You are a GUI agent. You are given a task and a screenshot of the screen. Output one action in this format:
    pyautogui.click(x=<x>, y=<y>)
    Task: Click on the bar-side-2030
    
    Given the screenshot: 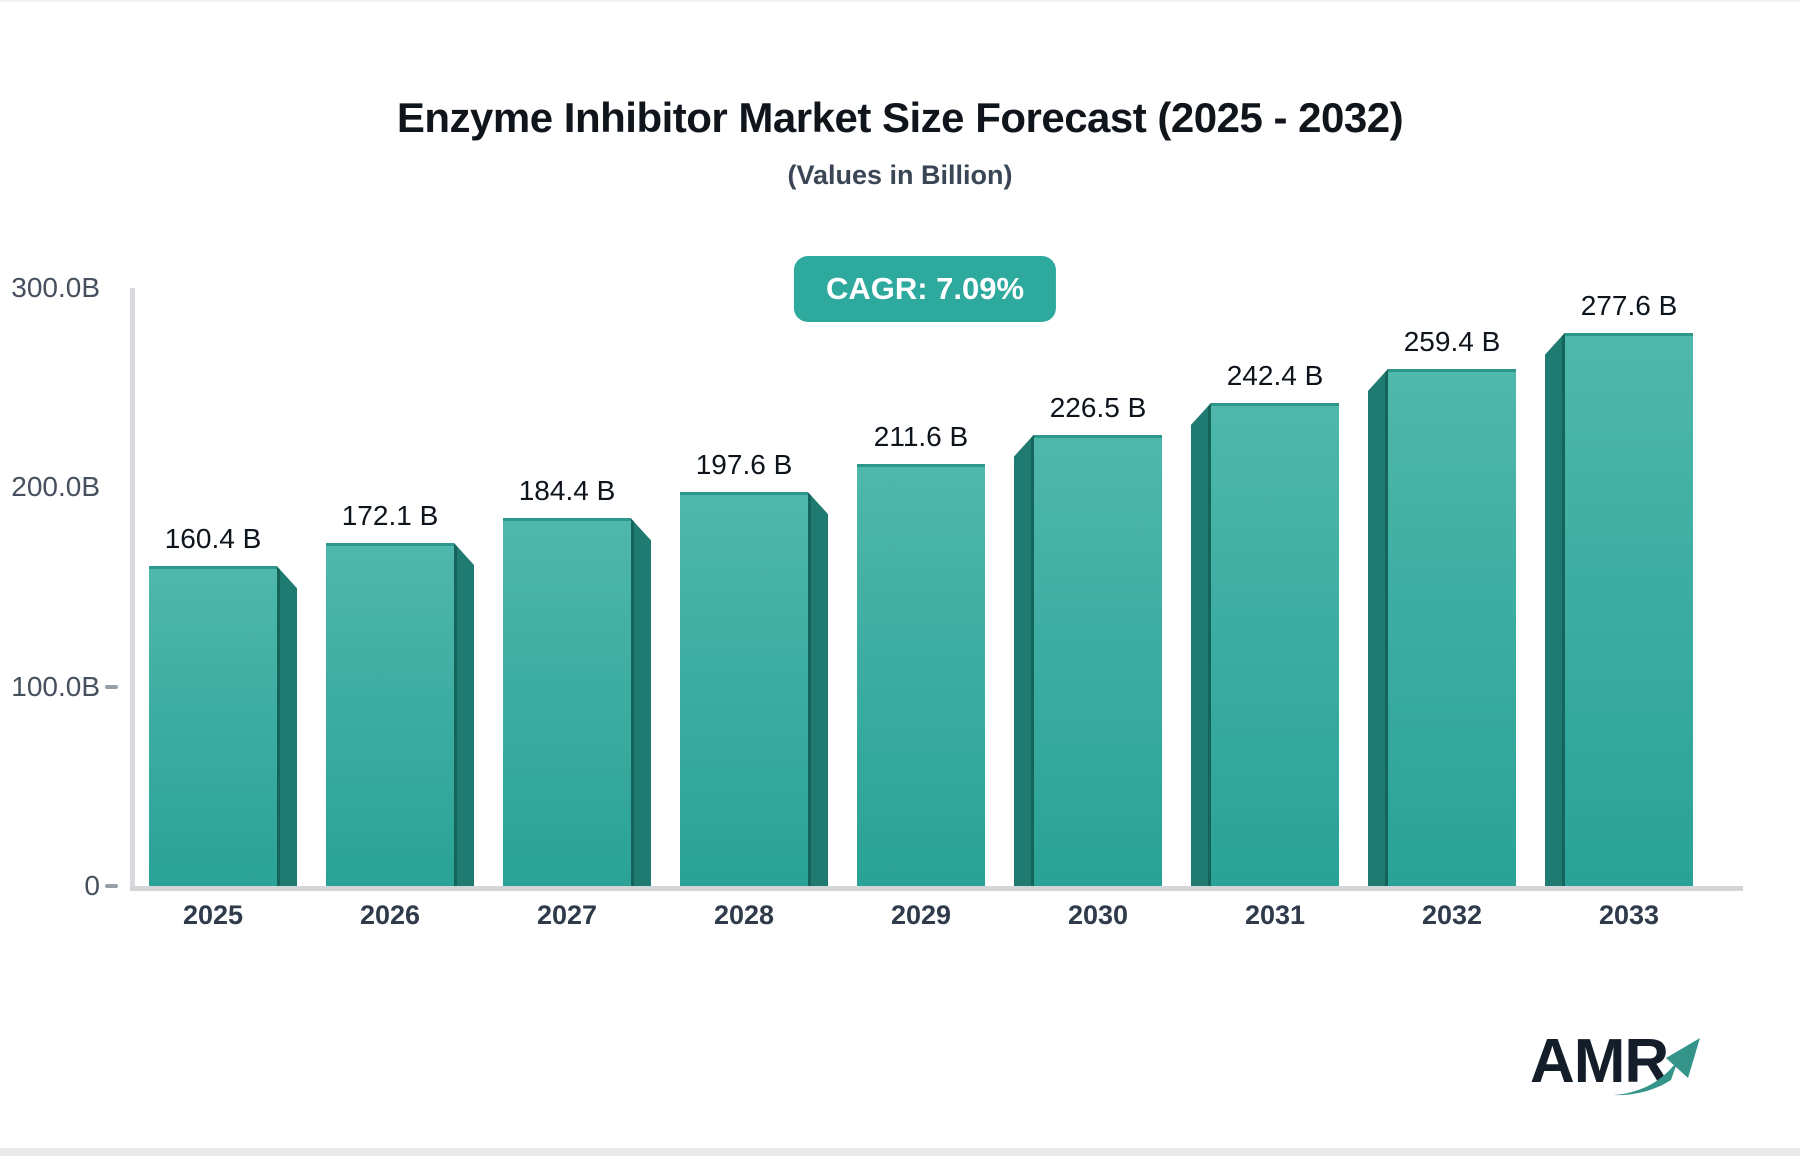 What is the action you would take?
    pyautogui.click(x=1024, y=660)
    